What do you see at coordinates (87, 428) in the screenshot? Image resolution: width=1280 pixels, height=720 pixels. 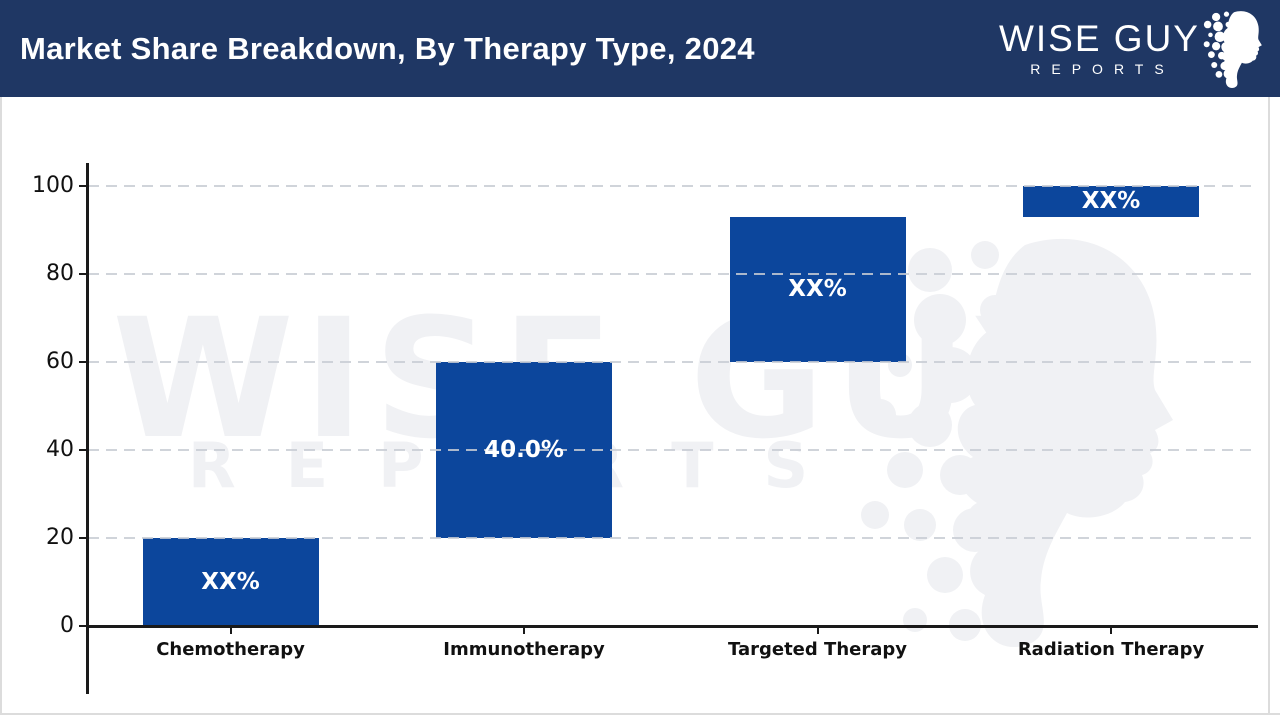 I see `y-axis-line` at bounding box center [87, 428].